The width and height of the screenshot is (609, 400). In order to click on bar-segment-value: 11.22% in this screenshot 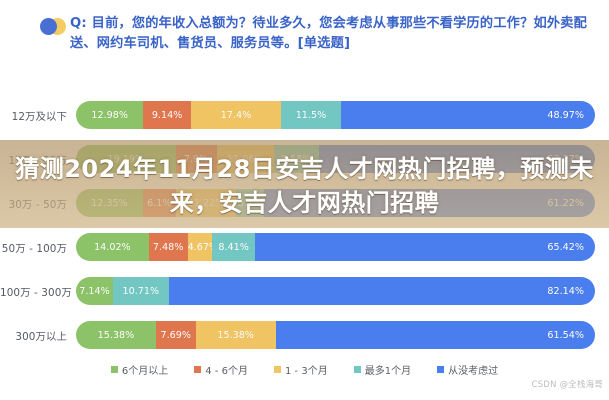, I will do `click(206, 203)`.